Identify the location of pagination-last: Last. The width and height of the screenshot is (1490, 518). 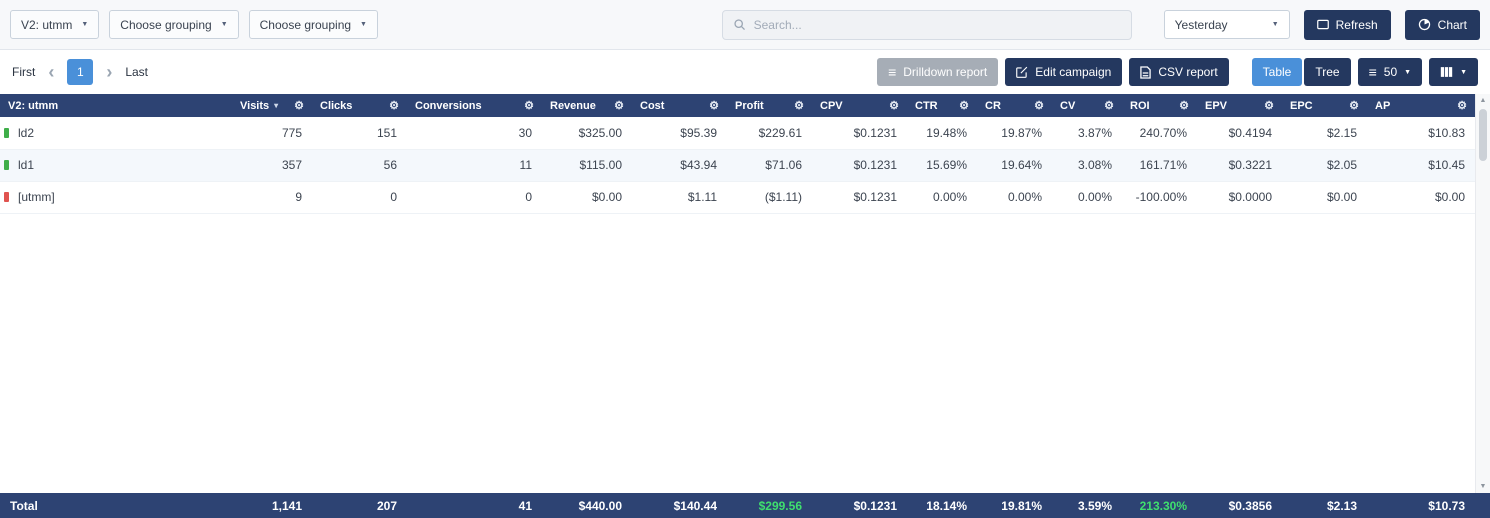
(137, 72).